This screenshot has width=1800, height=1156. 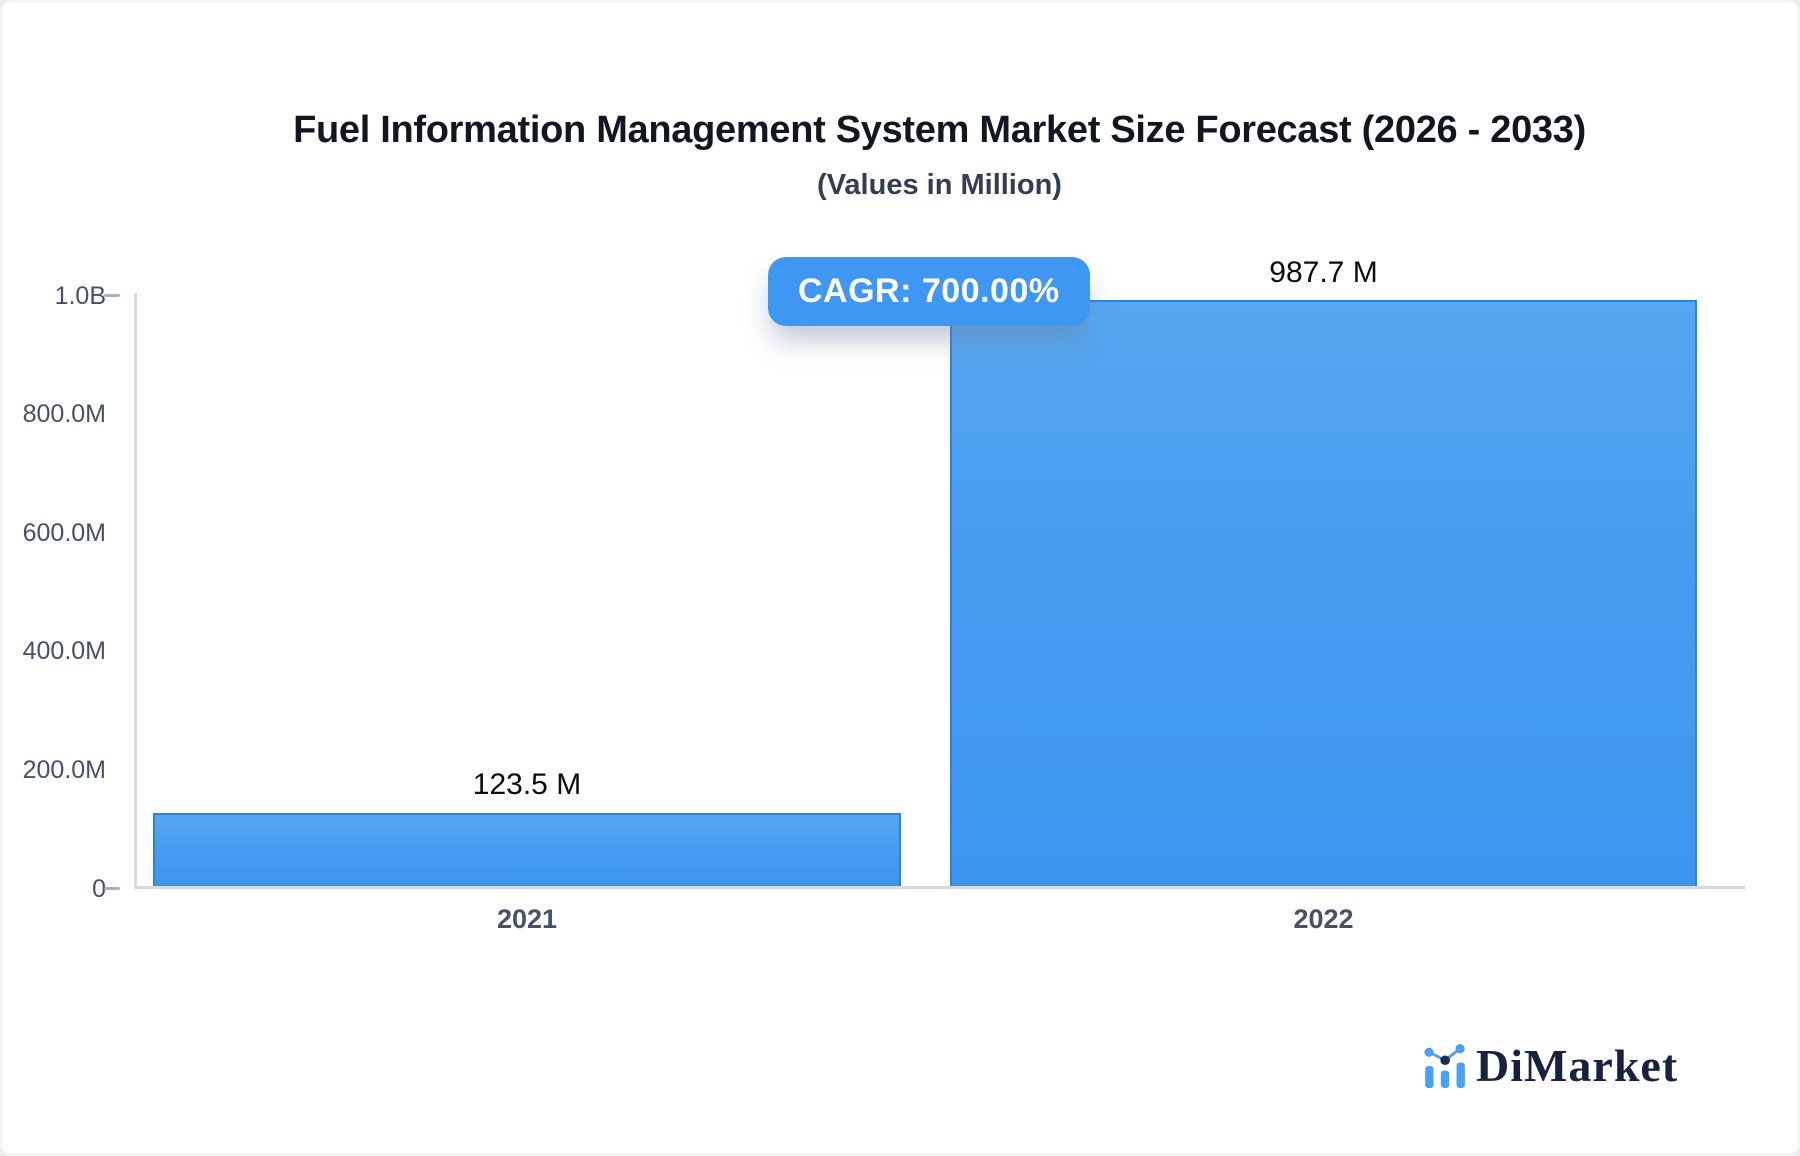 I want to click on y-axis-tick-label: 800.0M, so click(x=64, y=414).